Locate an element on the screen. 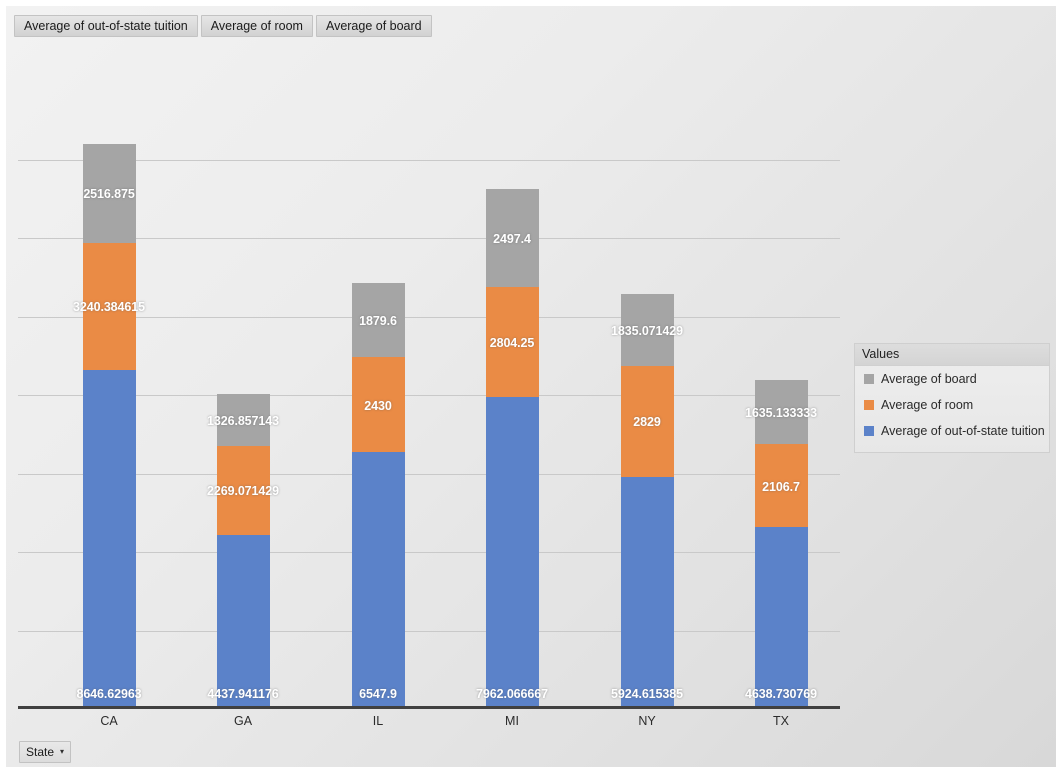  x-tick-label-ca: CA is located at coordinates (109, 721).